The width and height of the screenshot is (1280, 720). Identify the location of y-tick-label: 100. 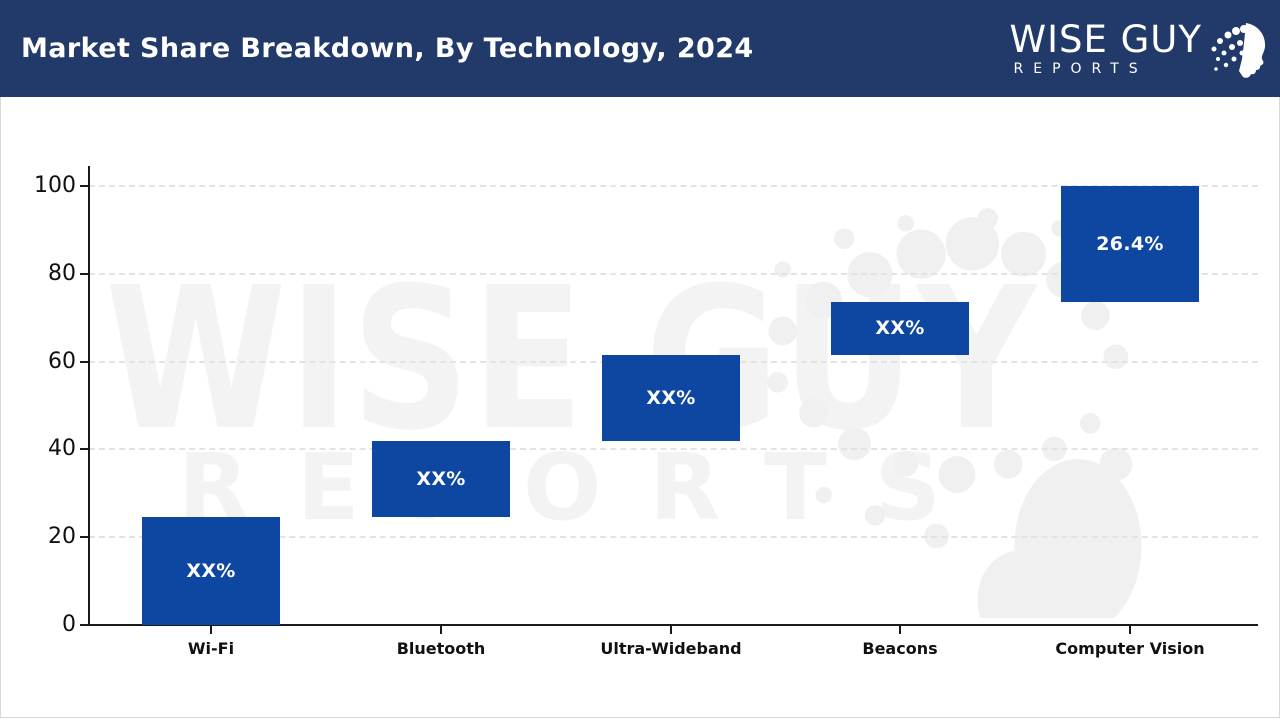
(55, 185).